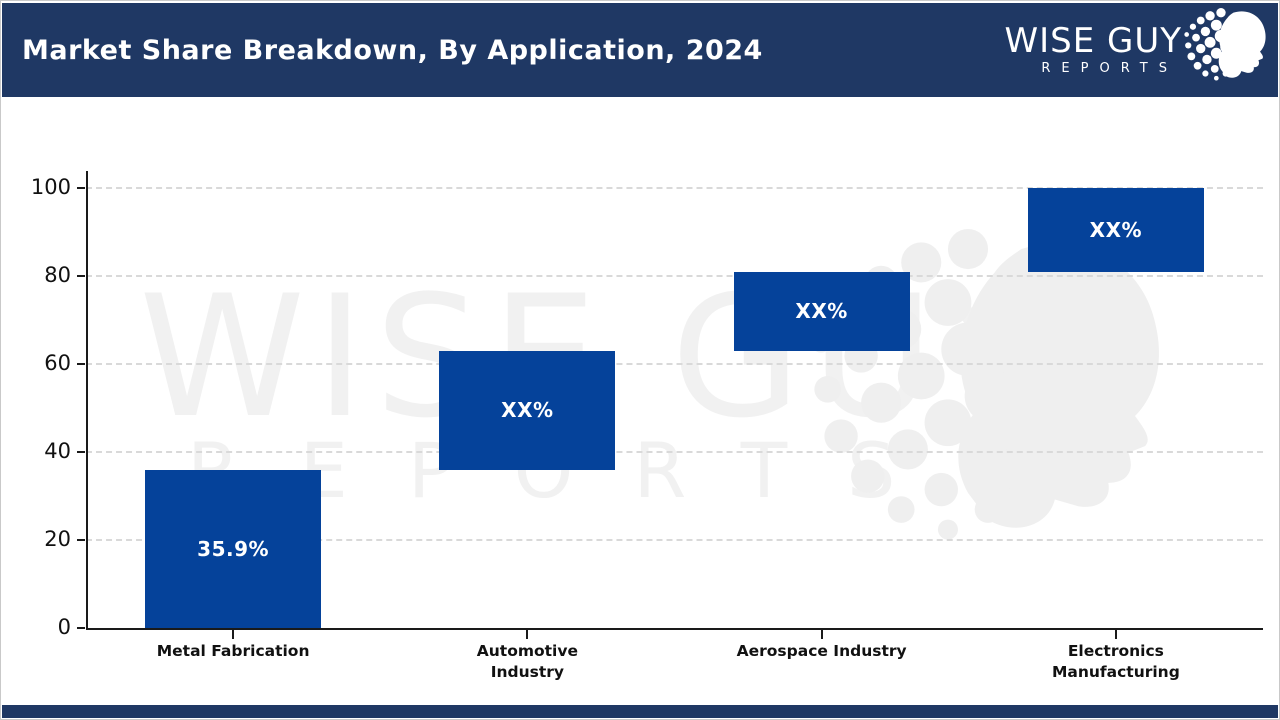  I want to click on brand-logo: WISE GUY REPORTS, so click(1137, 50).